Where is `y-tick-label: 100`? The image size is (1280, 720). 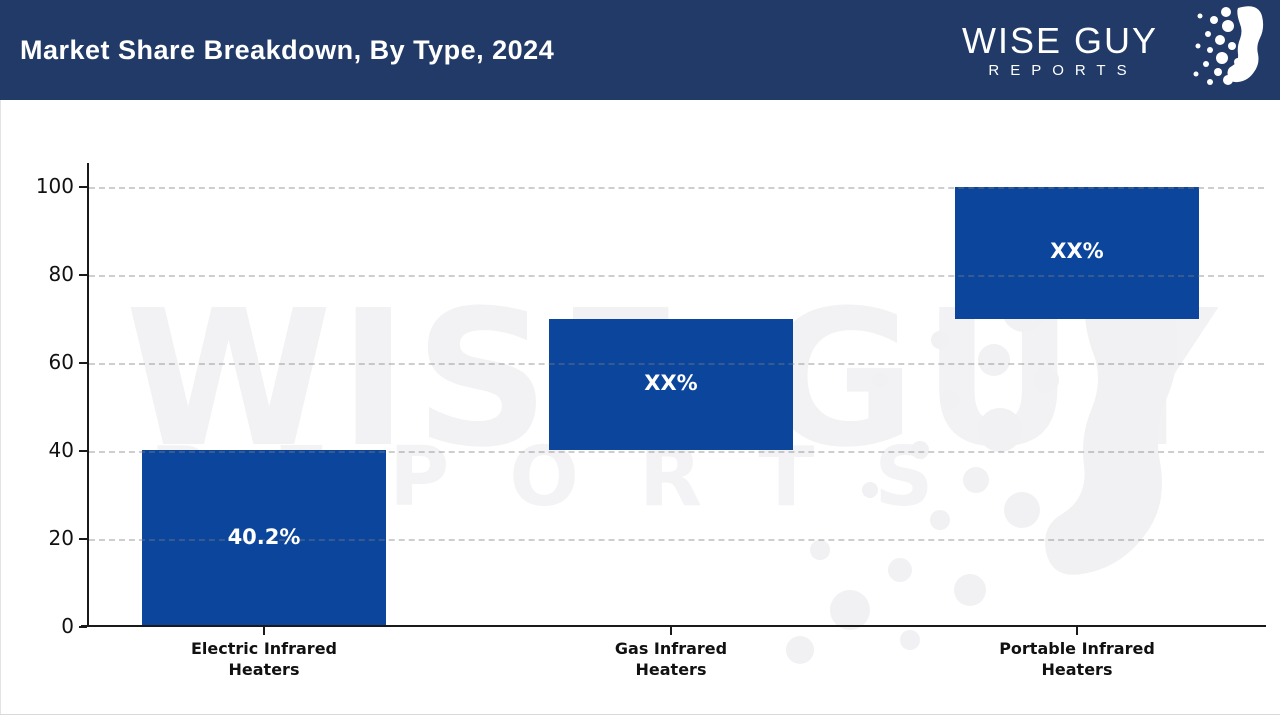 y-tick-label: 100 is located at coordinates (54, 186).